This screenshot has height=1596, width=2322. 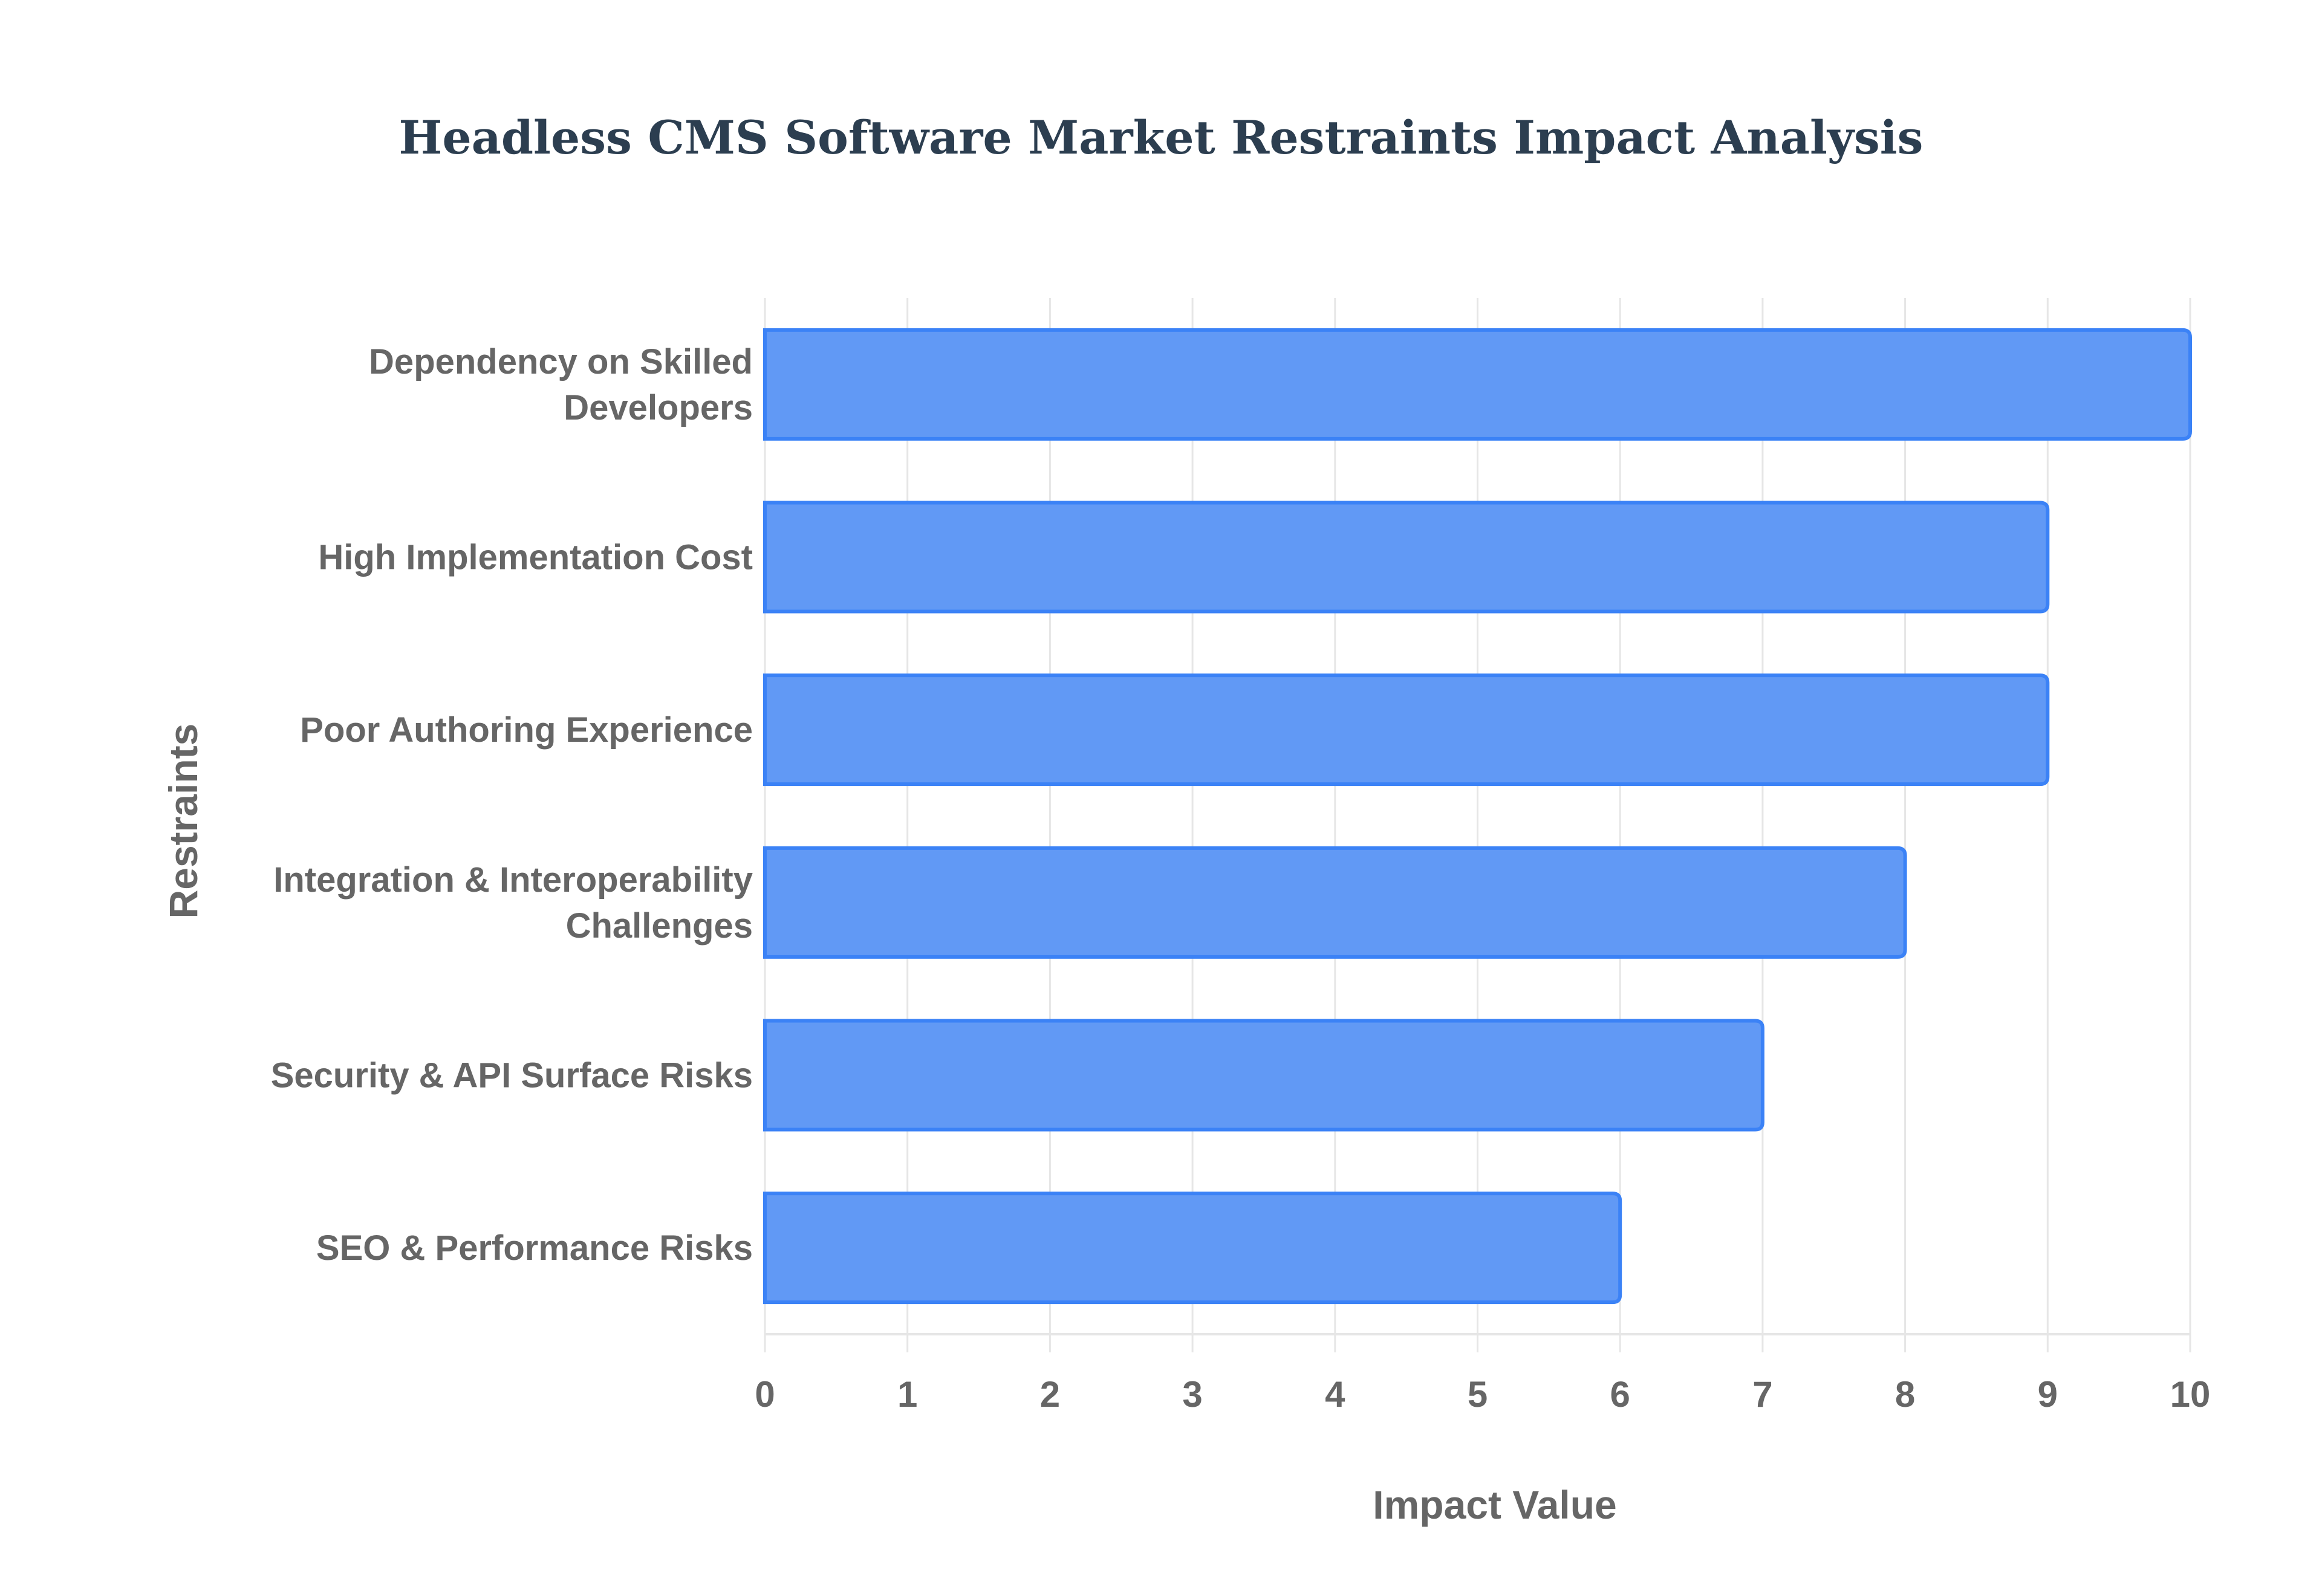 What do you see at coordinates (1335, 1394) in the screenshot?
I see `x-tick-label: 4` at bounding box center [1335, 1394].